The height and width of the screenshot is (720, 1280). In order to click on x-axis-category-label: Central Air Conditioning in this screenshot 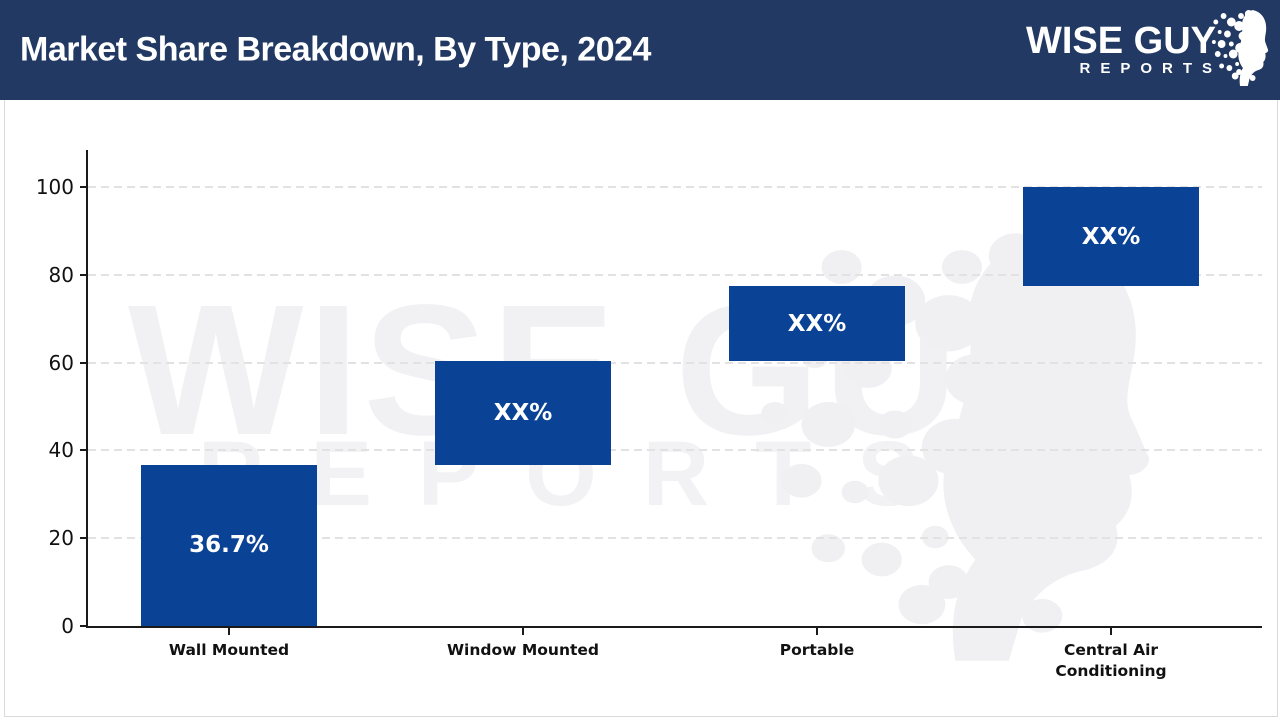, I will do `click(1111, 660)`.